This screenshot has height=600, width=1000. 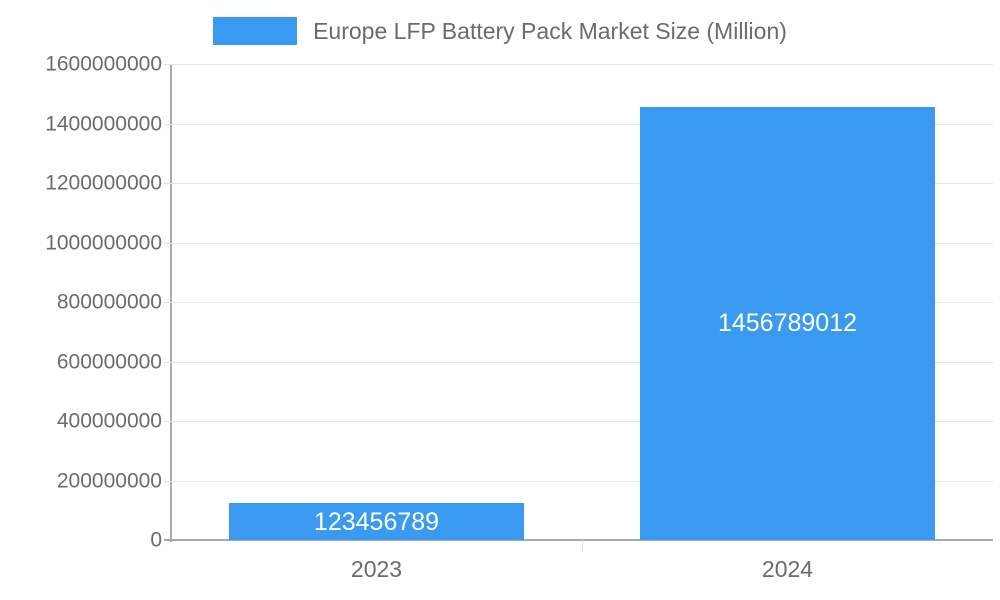 I want to click on y-axis-spine, so click(x=171, y=303).